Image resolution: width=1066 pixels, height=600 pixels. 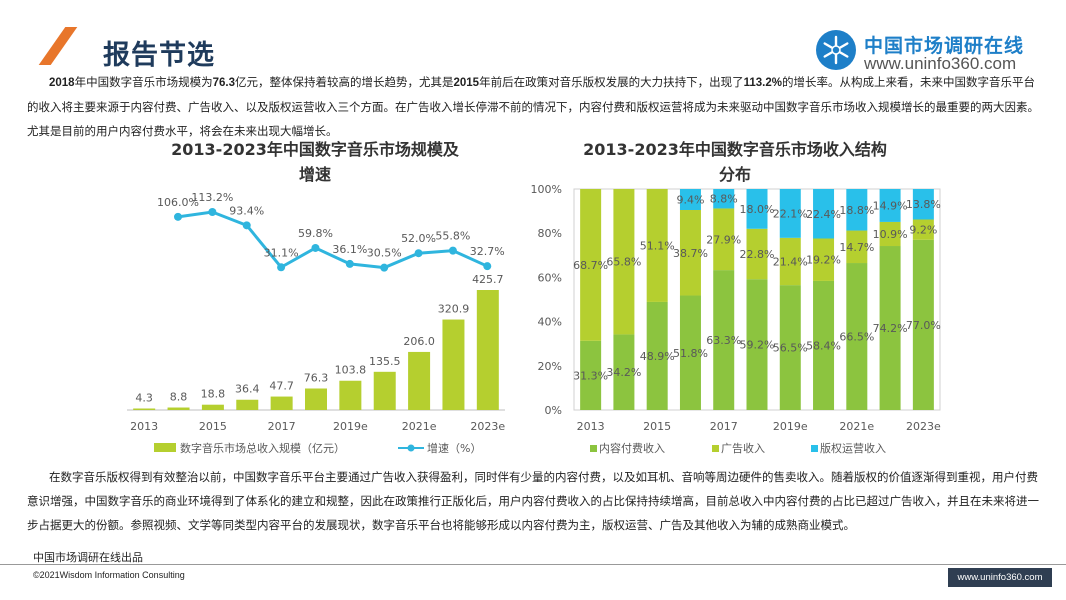 What do you see at coordinates (487, 251) in the screenshot?
I see `chart1-growth-label: 32.7%` at bounding box center [487, 251].